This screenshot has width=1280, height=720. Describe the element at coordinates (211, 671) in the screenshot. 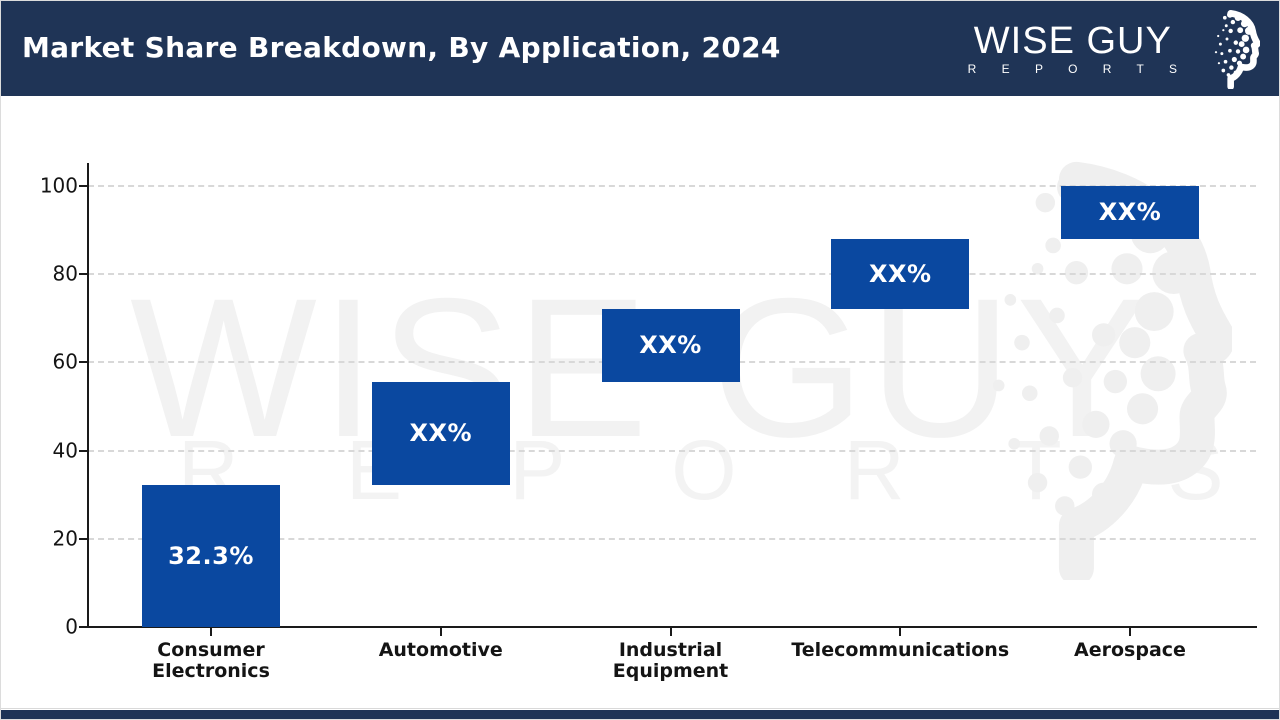

I see `x-category-label-line: Electronics` at that location.